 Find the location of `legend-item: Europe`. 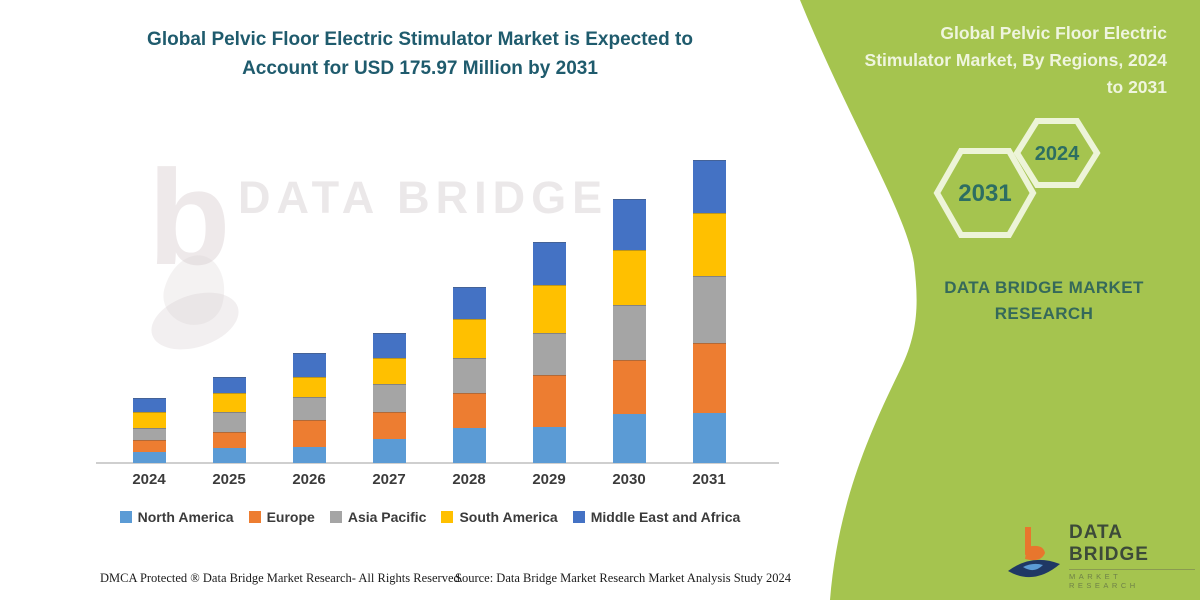

legend-item: Europe is located at coordinates (281, 517).